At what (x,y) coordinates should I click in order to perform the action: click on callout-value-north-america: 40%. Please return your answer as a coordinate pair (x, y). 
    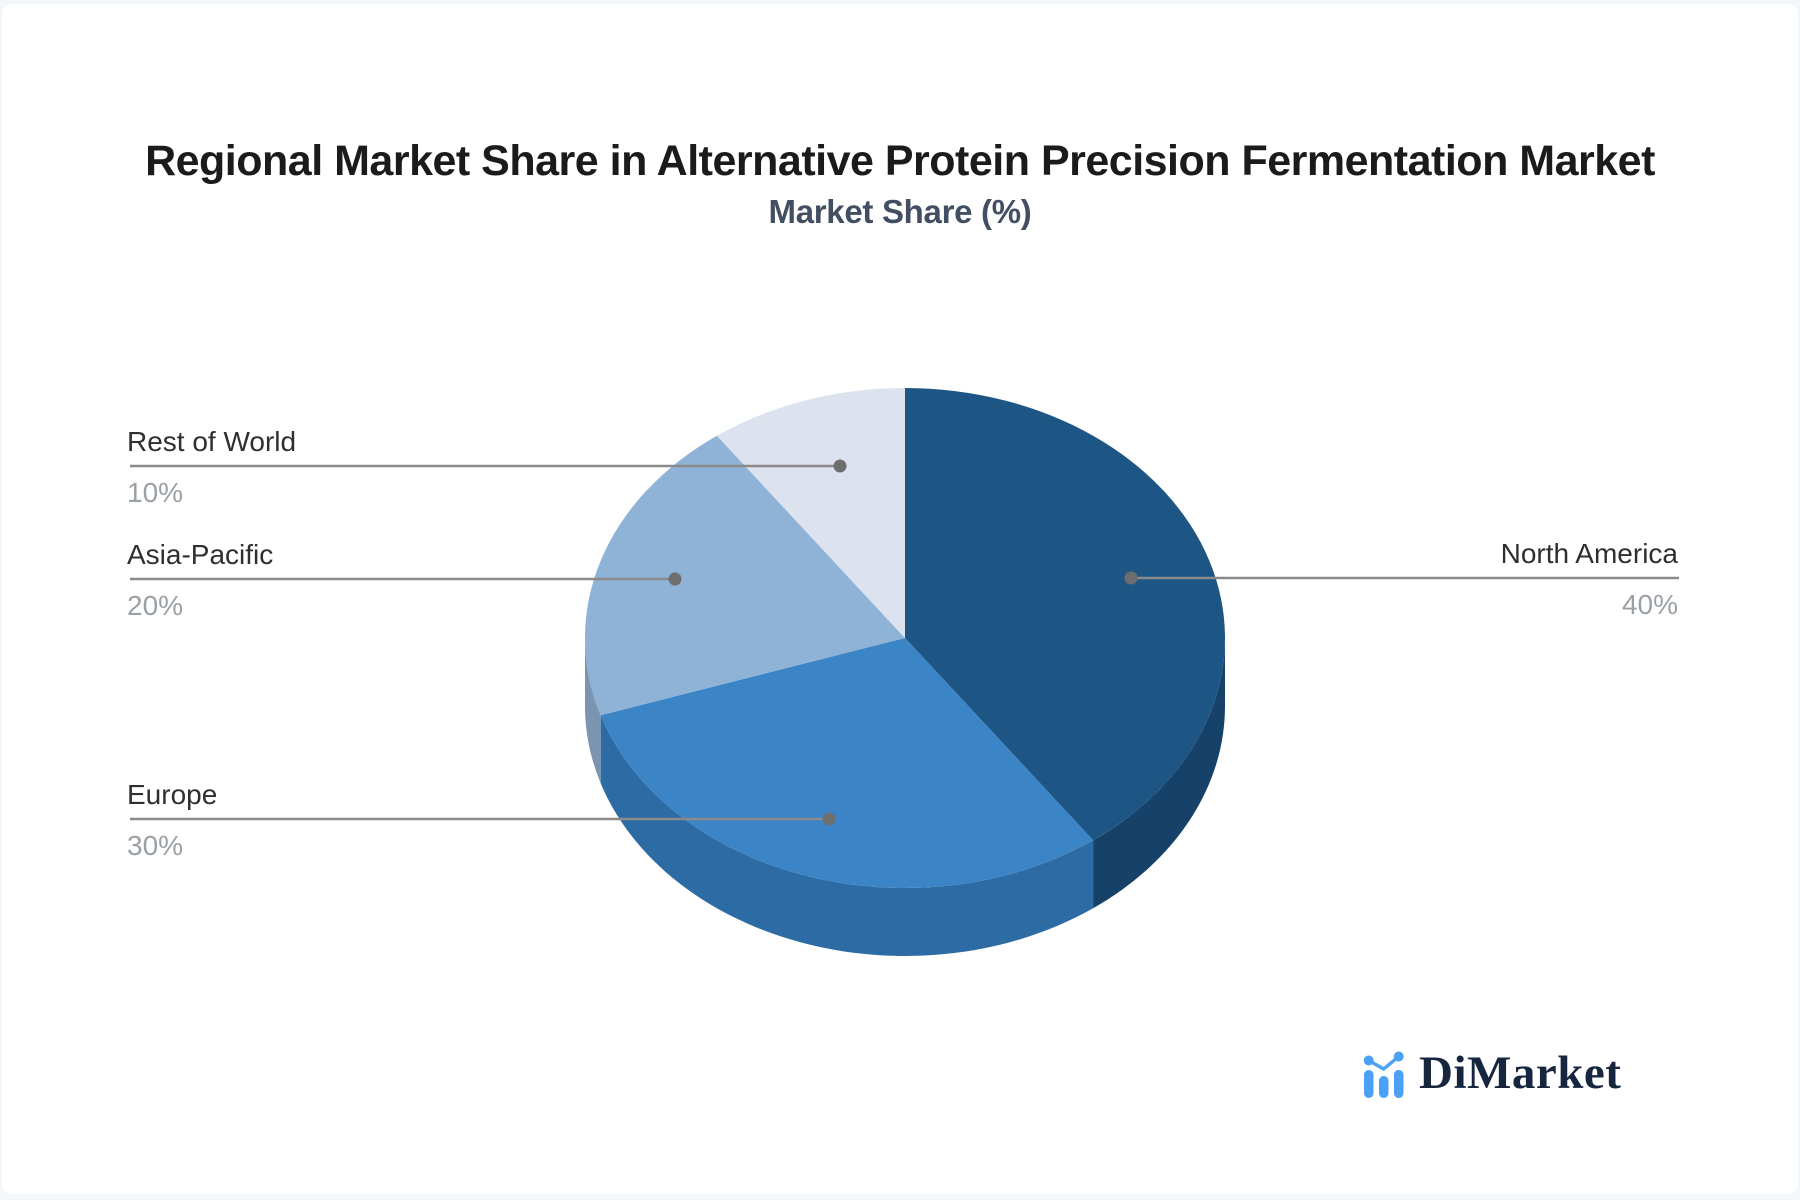
    Looking at the image, I should click on (1649, 604).